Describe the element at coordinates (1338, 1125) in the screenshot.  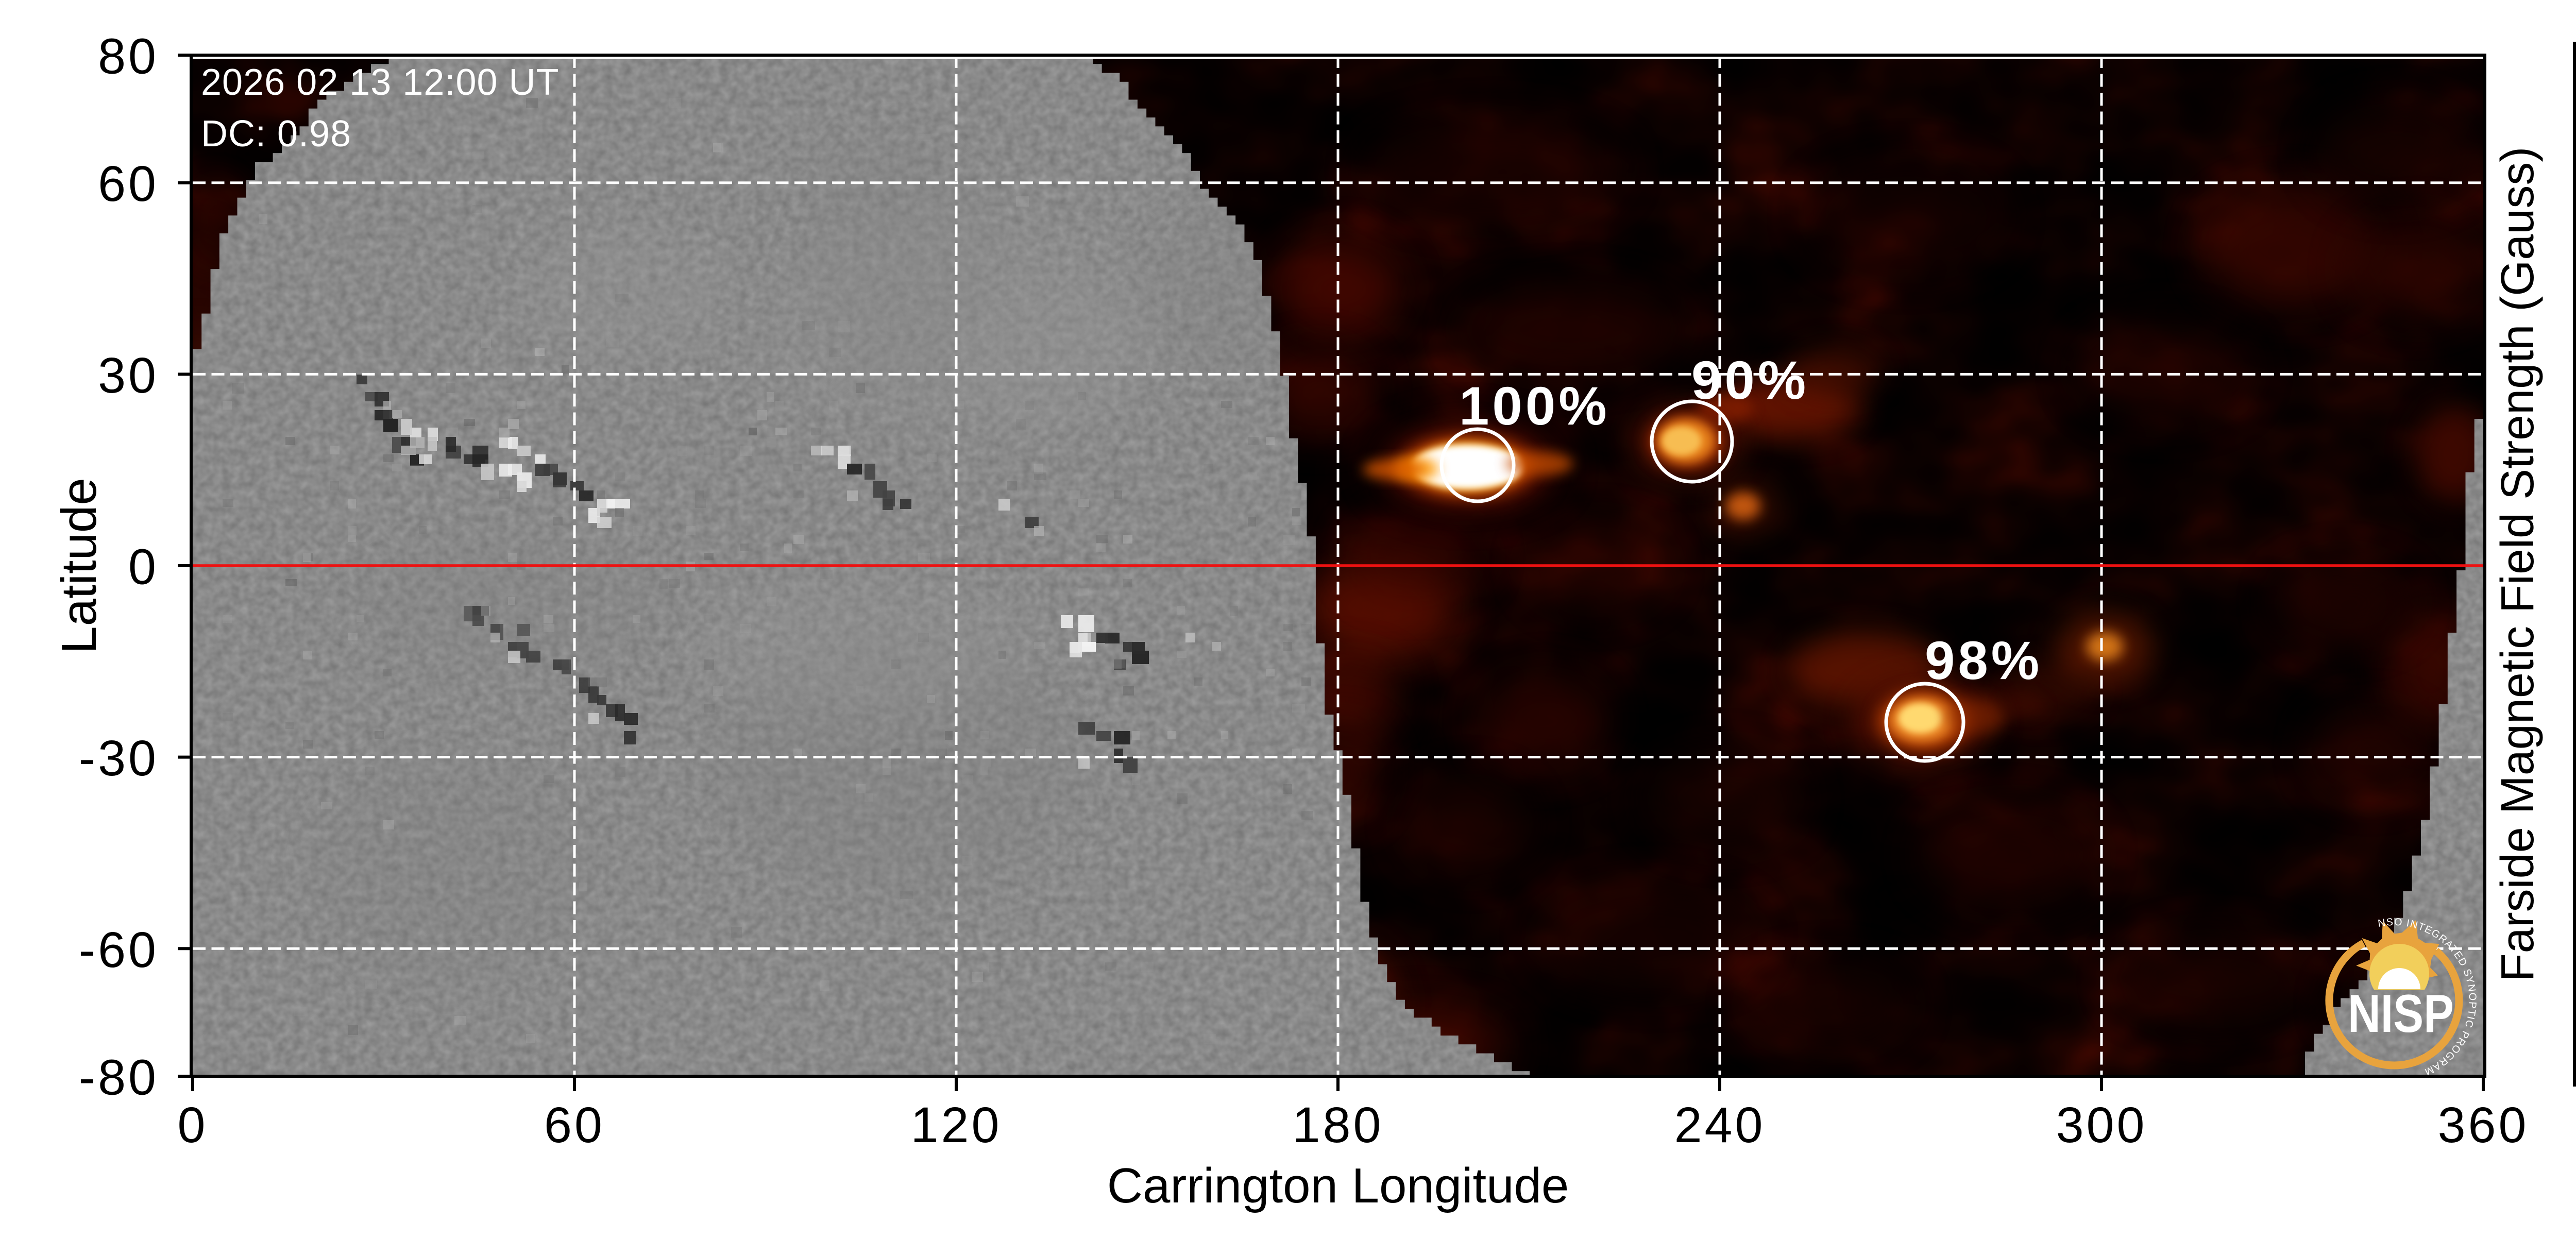
I see `svg-text: 180` at that location.